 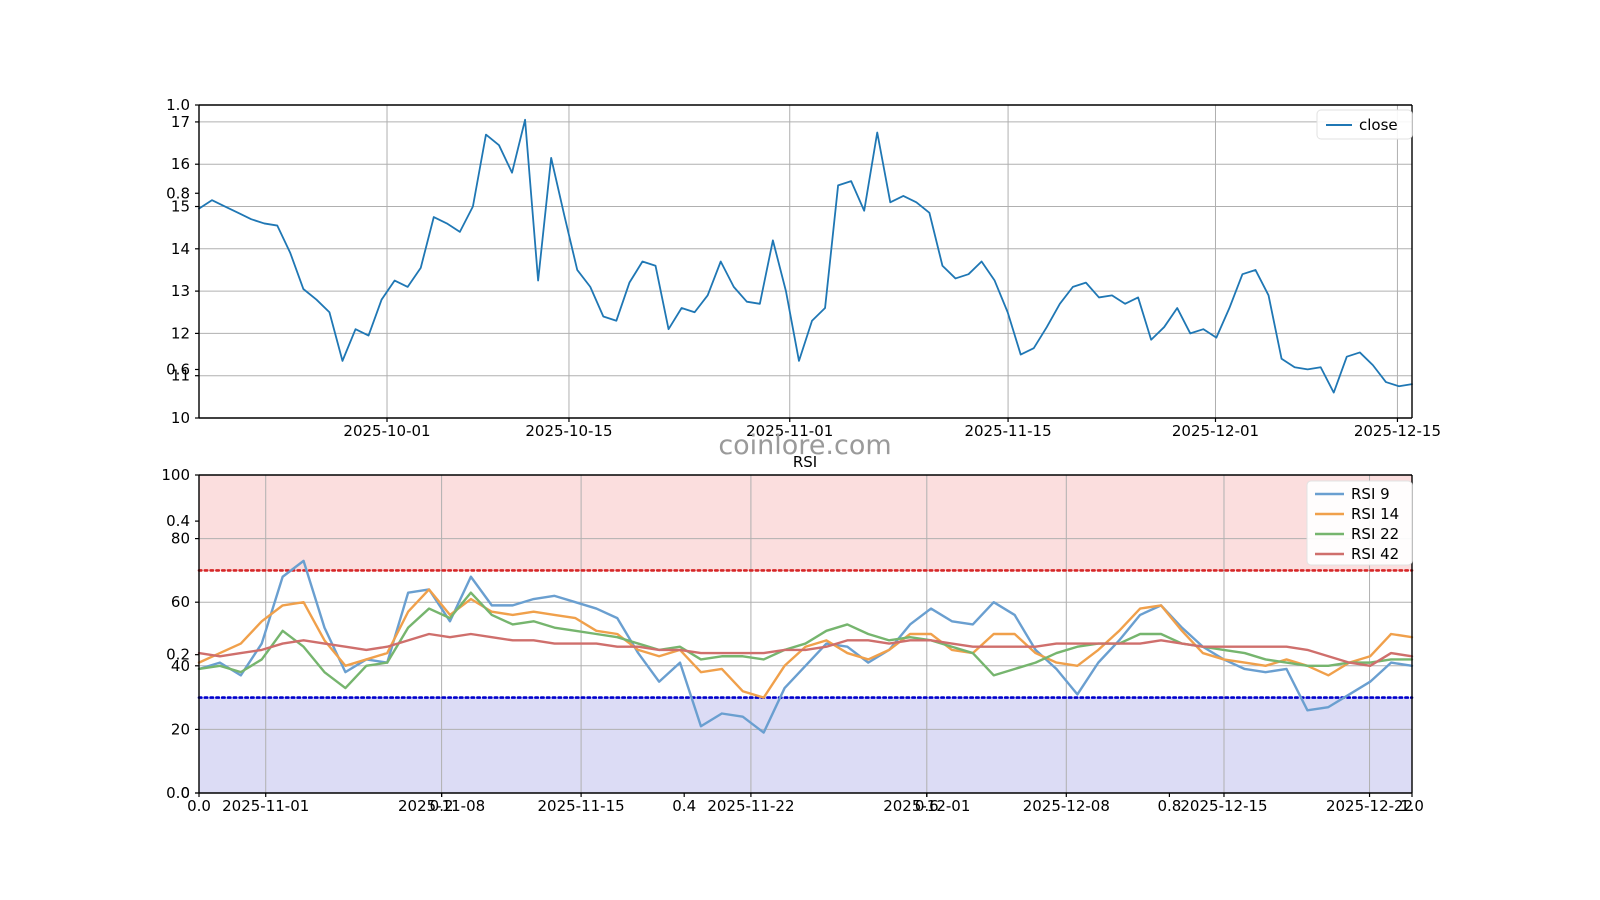 What do you see at coordinates (805, 523) in the screenshot?
I see `rsi-band-overbought` at bounding box center [805, 523].